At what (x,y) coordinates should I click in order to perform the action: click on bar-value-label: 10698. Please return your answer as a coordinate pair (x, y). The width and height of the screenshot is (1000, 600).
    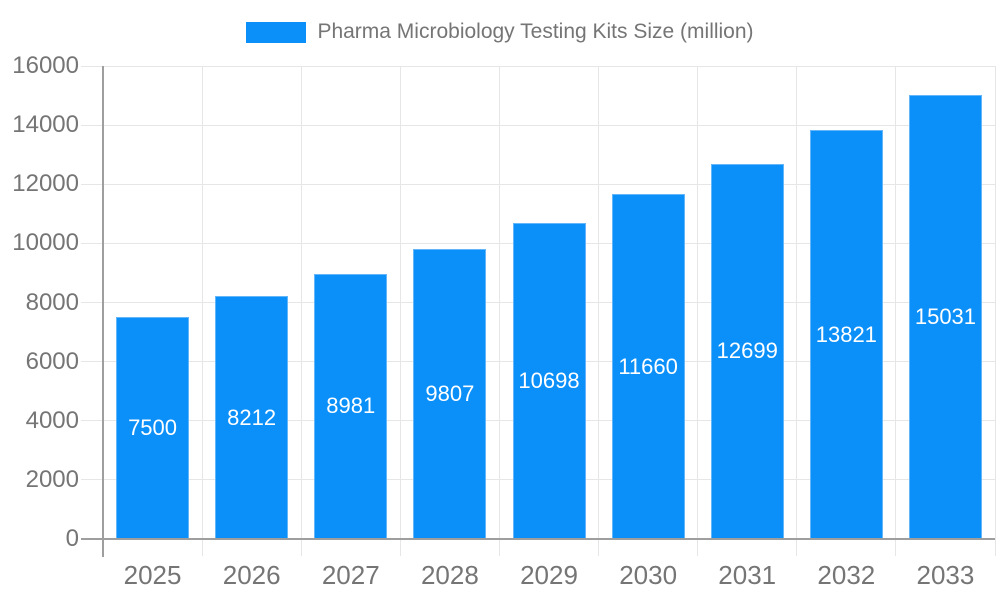
    Looking at the image, I should click on (549, 380).